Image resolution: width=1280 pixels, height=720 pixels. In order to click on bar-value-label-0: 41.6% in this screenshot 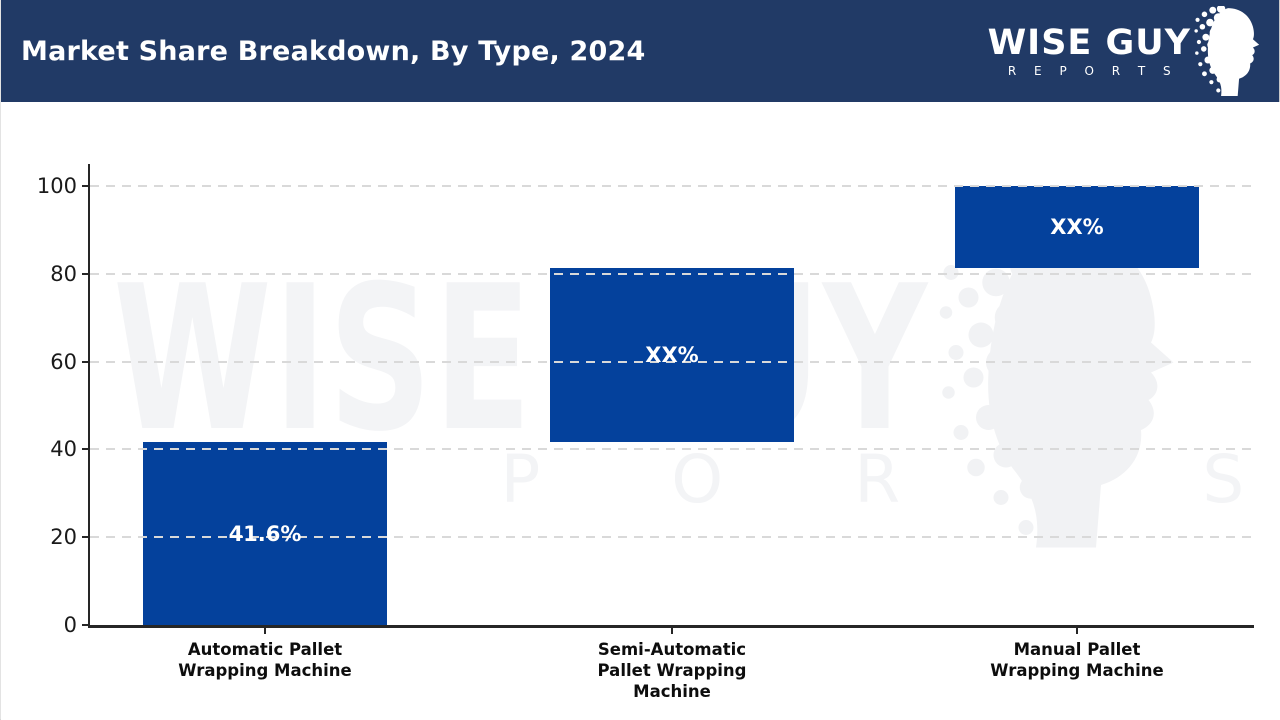, I will do `click(265, 533)`.